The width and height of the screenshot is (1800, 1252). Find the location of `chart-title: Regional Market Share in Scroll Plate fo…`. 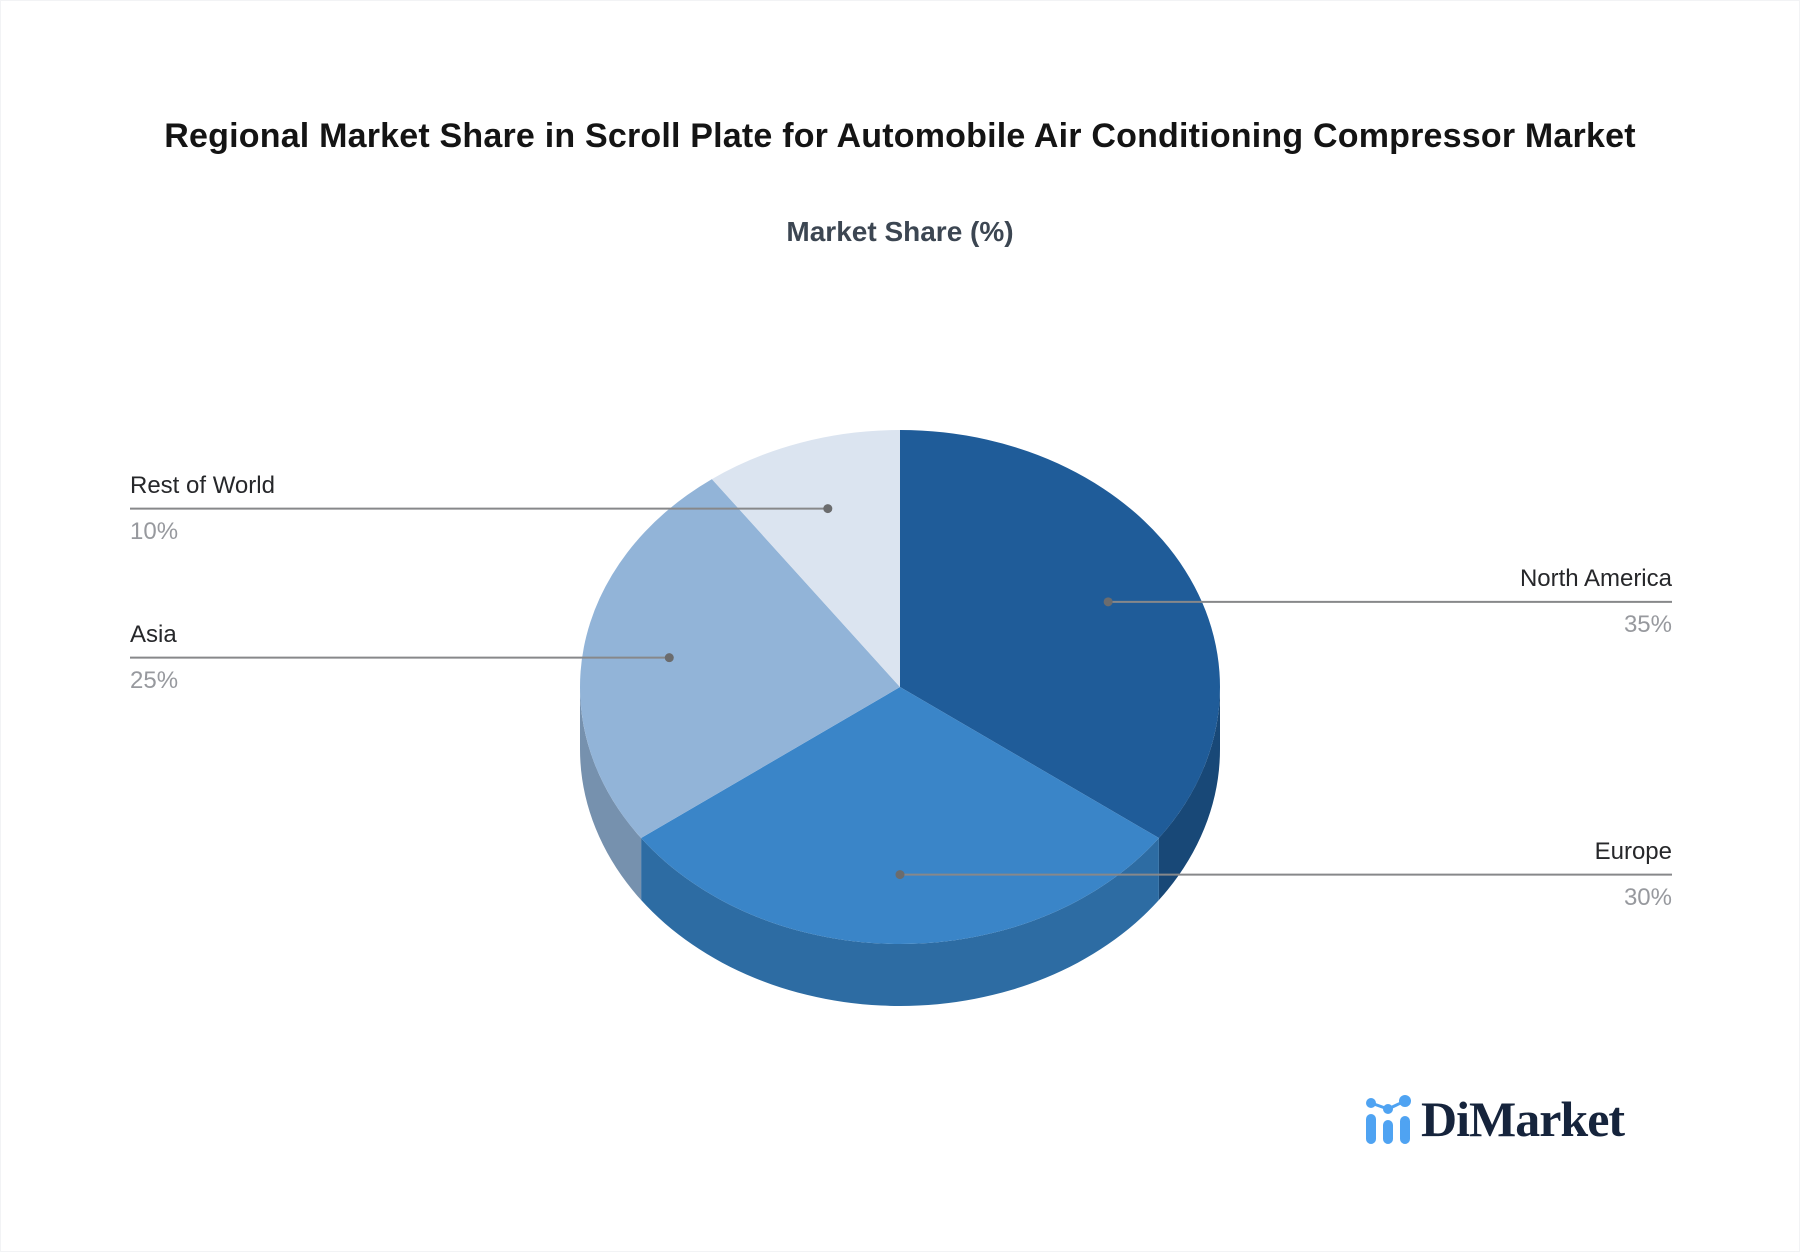

chart-title: Regional Market Share in Scroll Plate fo… is located at coordinates (900, 136).